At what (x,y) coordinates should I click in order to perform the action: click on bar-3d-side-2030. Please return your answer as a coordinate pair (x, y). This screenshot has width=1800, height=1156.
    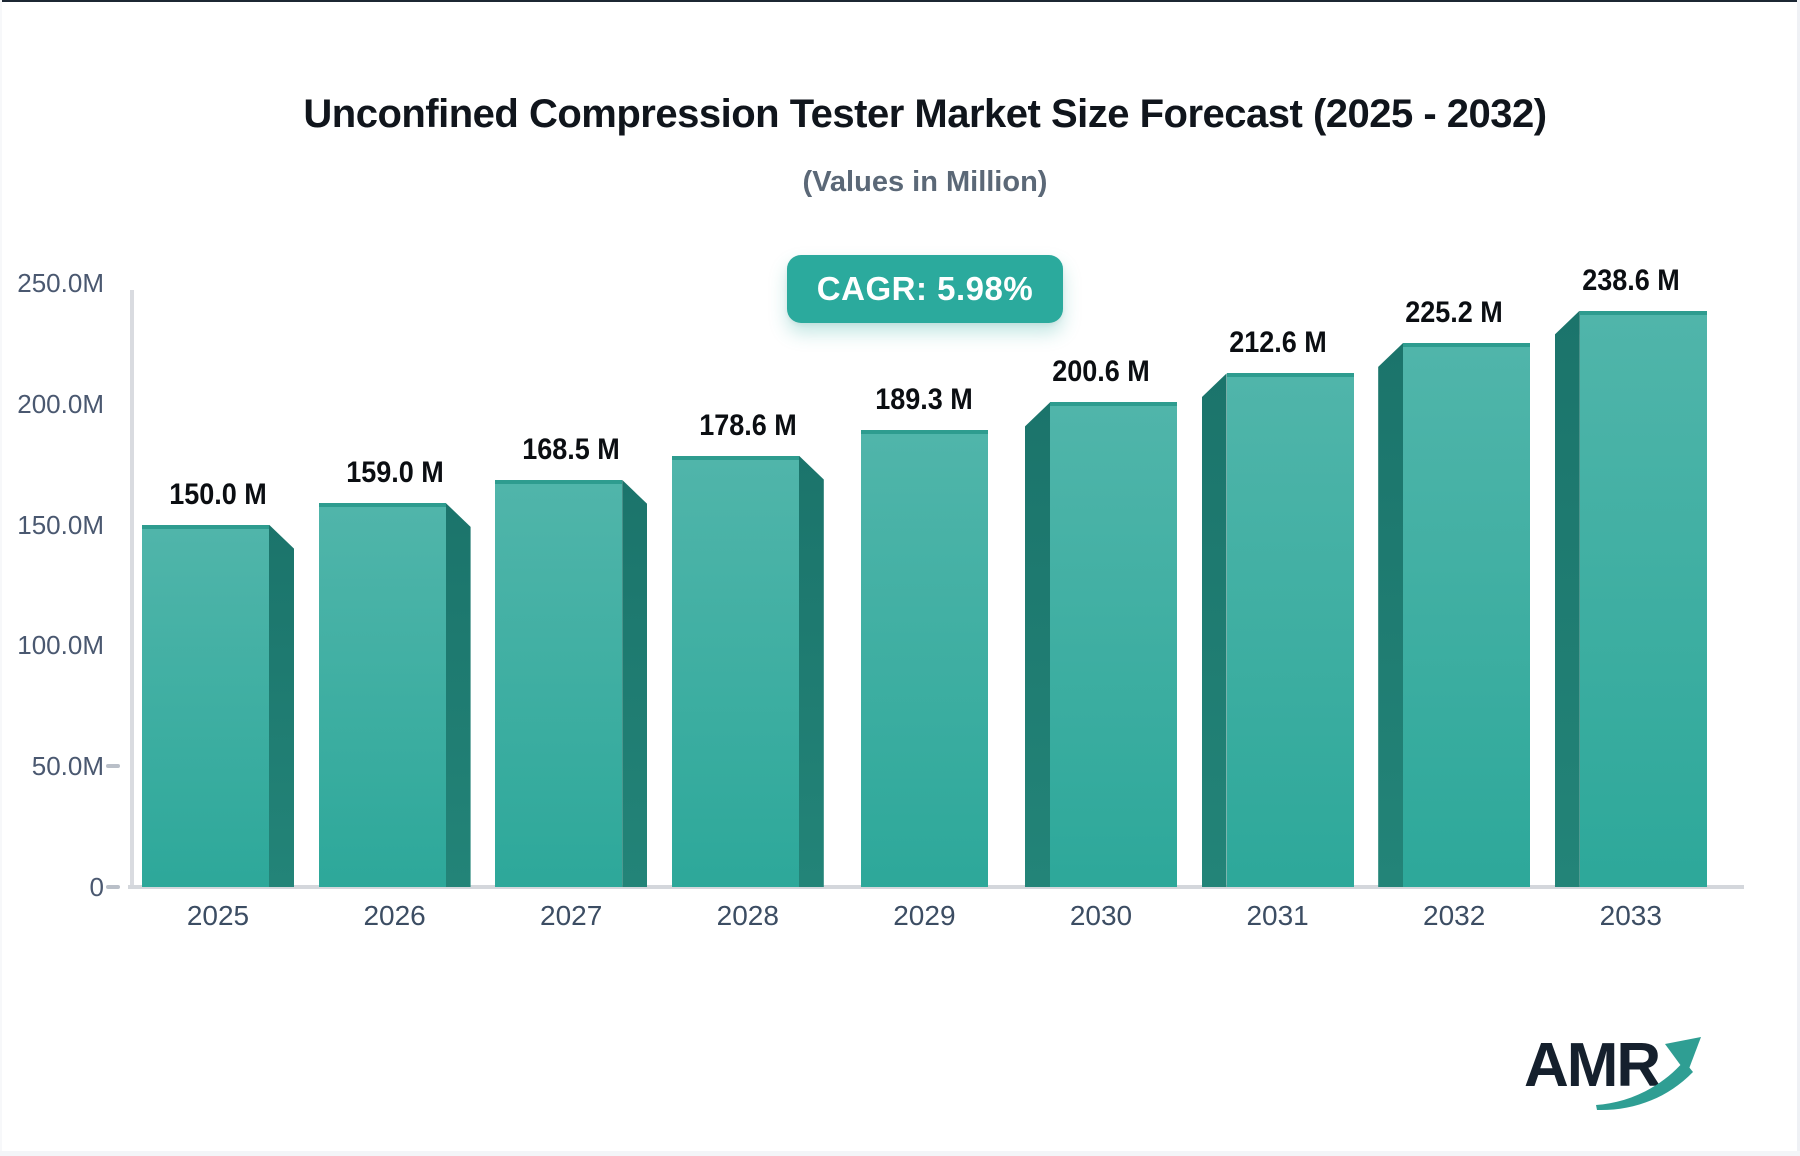
    Looking at the image, I should click on (1037, 644).